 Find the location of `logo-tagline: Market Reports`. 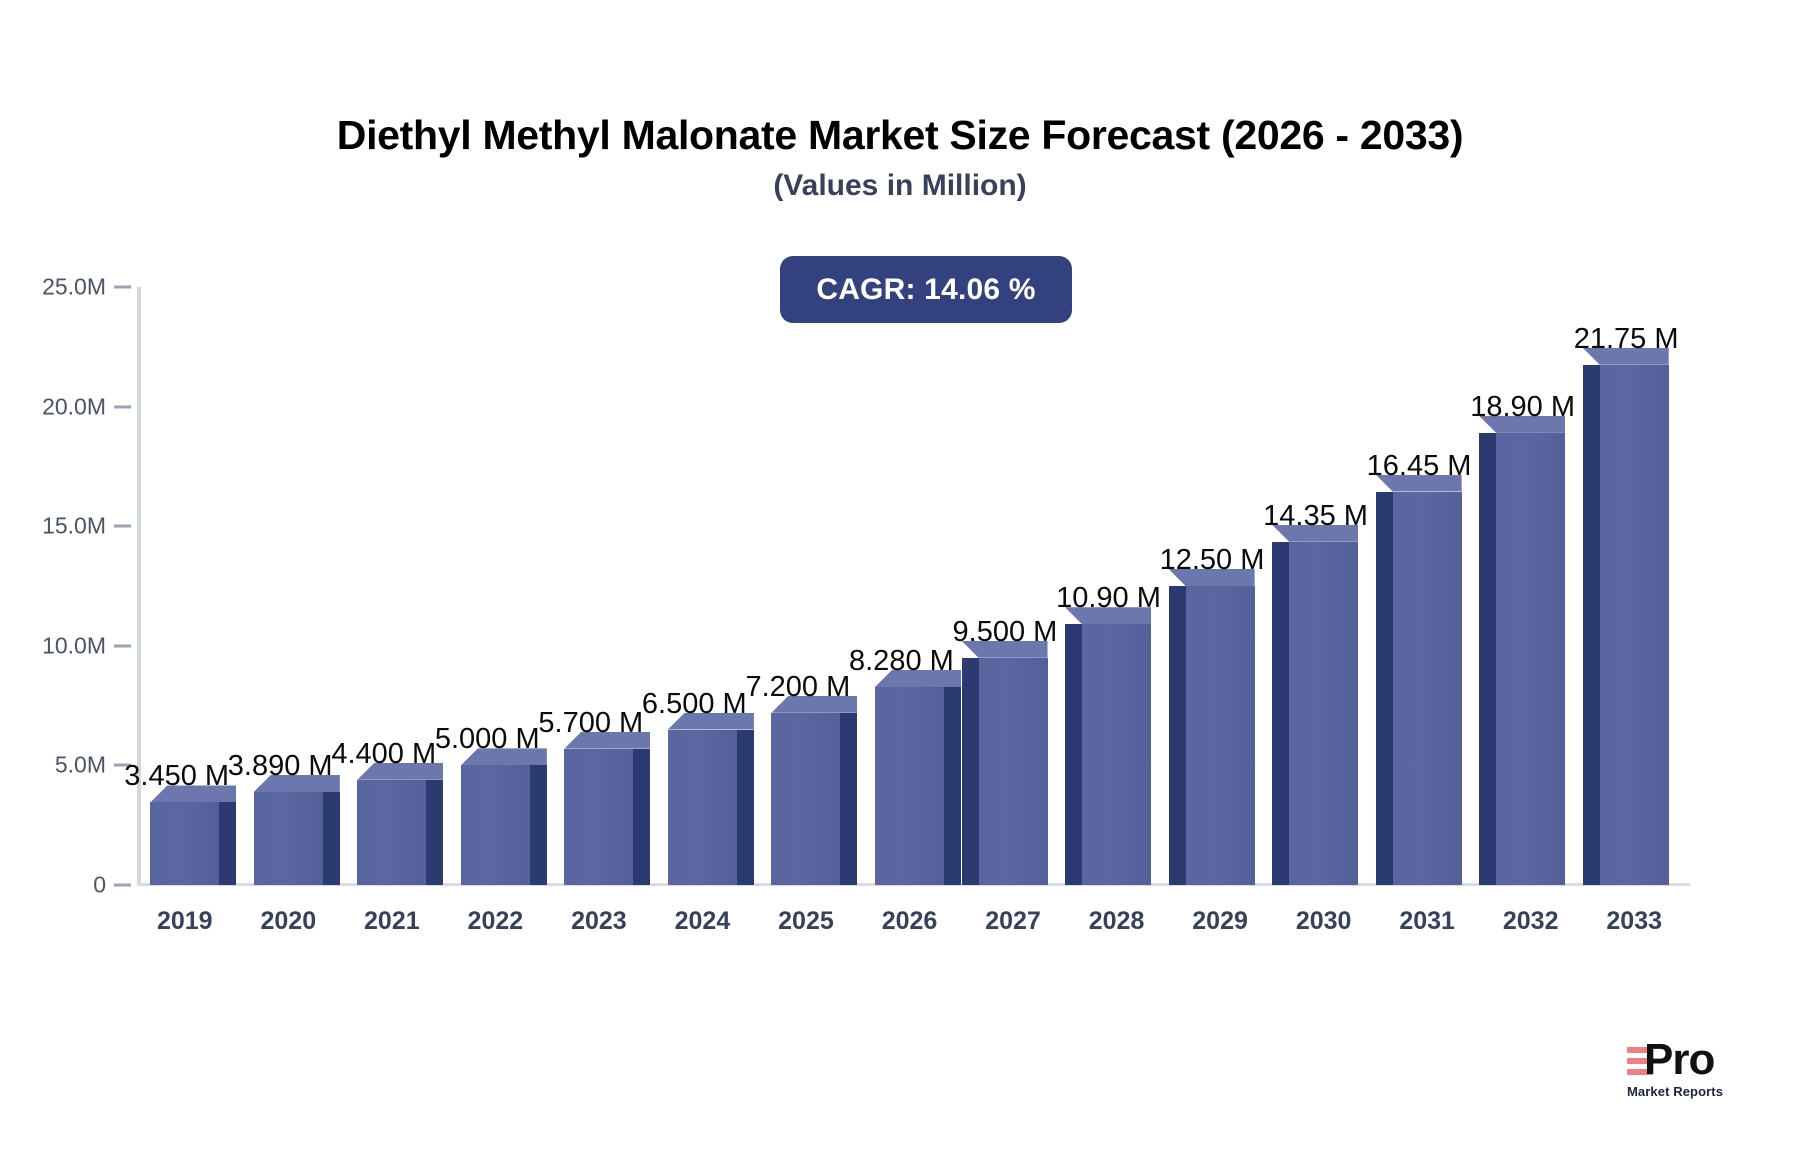

logo-tagline: Market Reports is located at coordinates (1675, 1091).